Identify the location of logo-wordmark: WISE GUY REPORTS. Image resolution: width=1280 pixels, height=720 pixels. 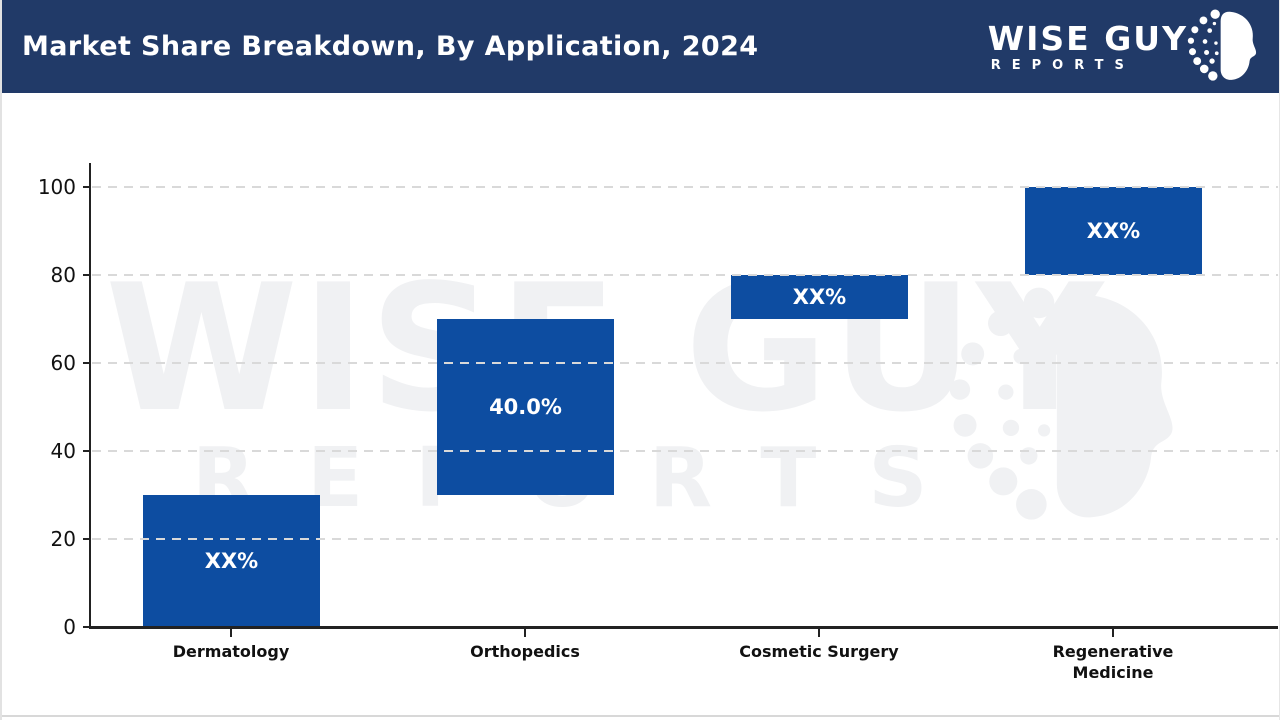
(1088, 47).